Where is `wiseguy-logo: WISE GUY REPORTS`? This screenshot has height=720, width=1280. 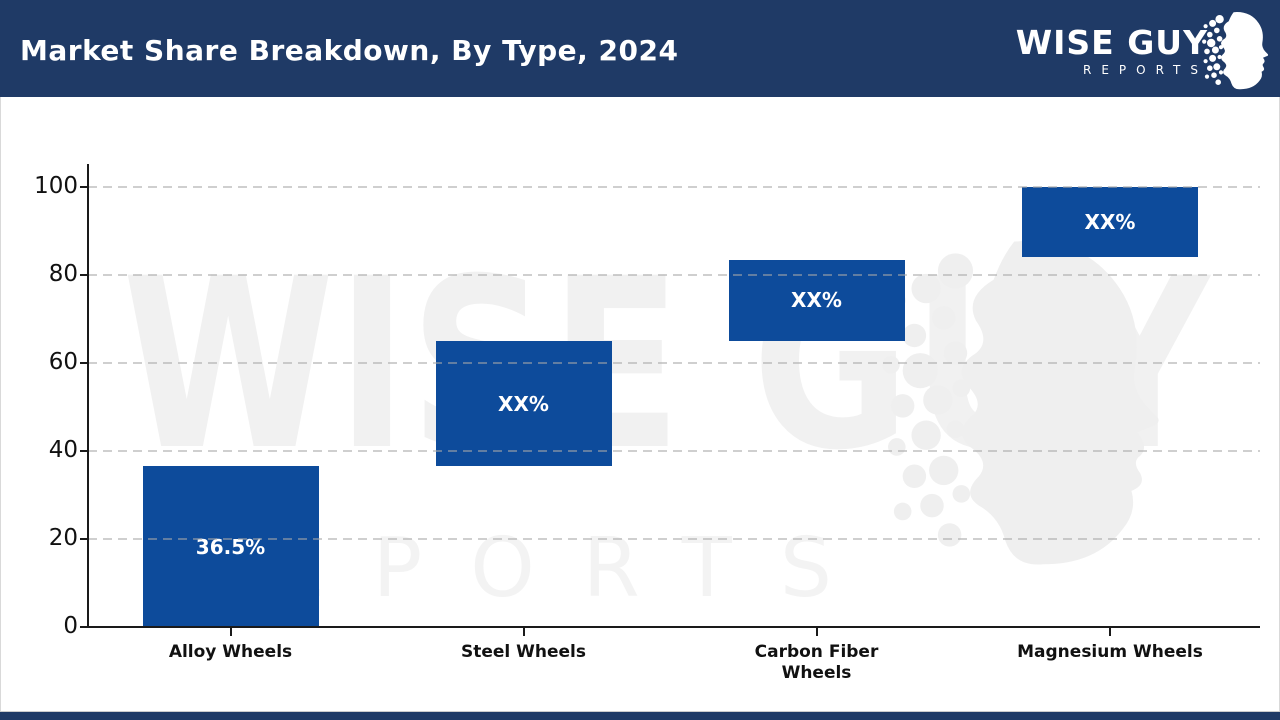
wiseguy-logo: WISE GUY REPORTS is located at coordinates (1143, 48).